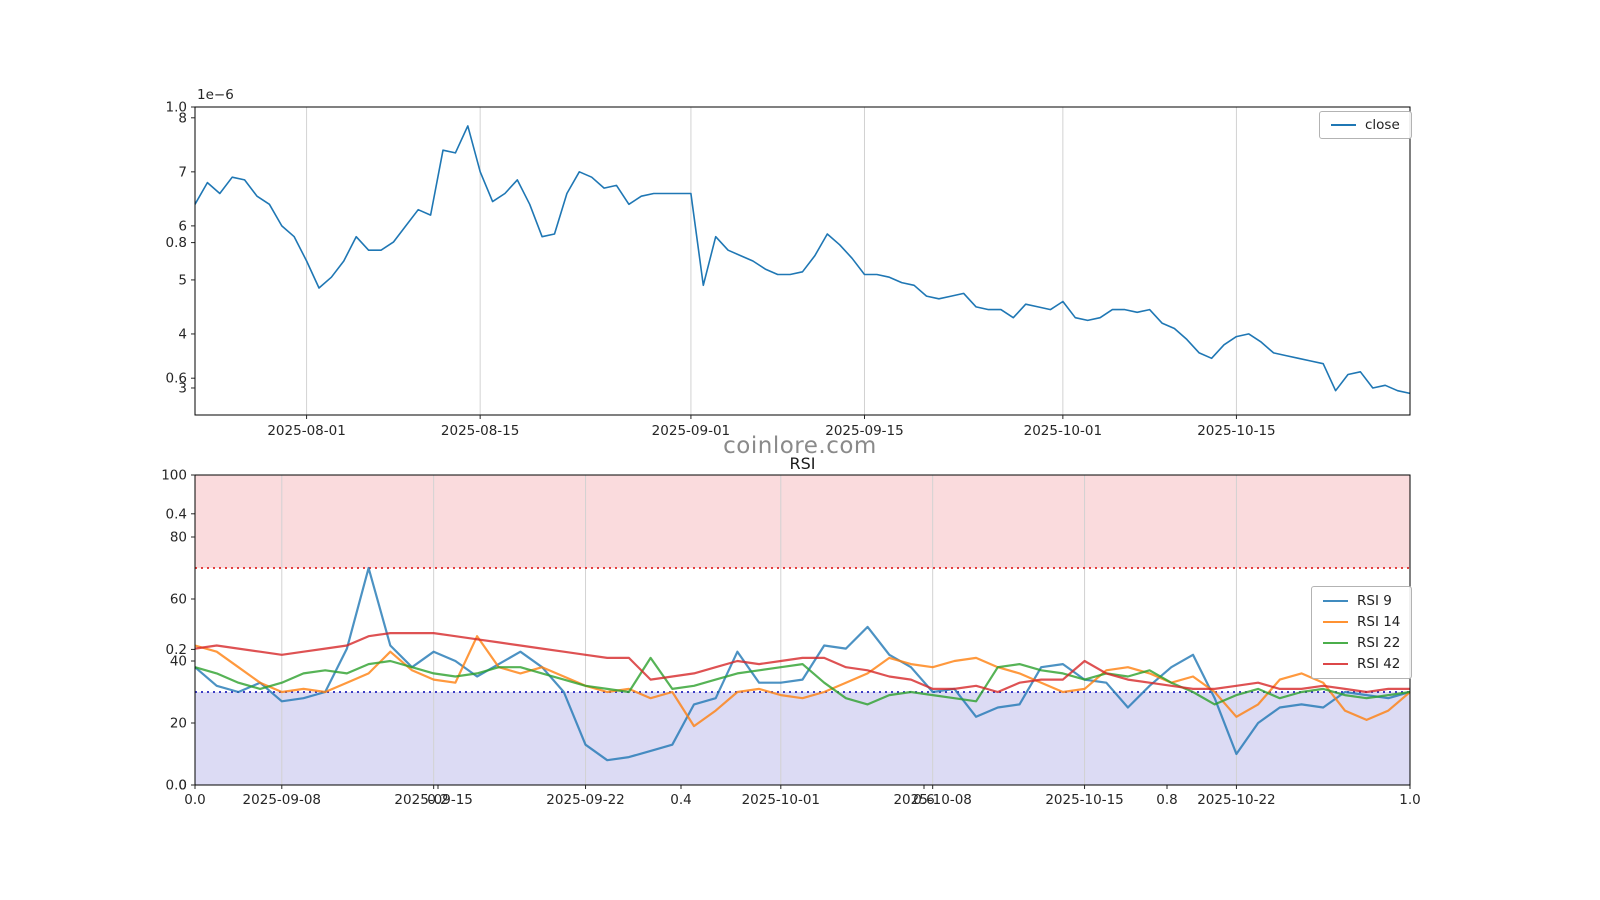 The height and width of the screenshot is (900, 1600). What do you see at coordinates (480, 431) in the screenshot?
I see `svg-text: 2025-08-15` at bounding box center [480, 431].